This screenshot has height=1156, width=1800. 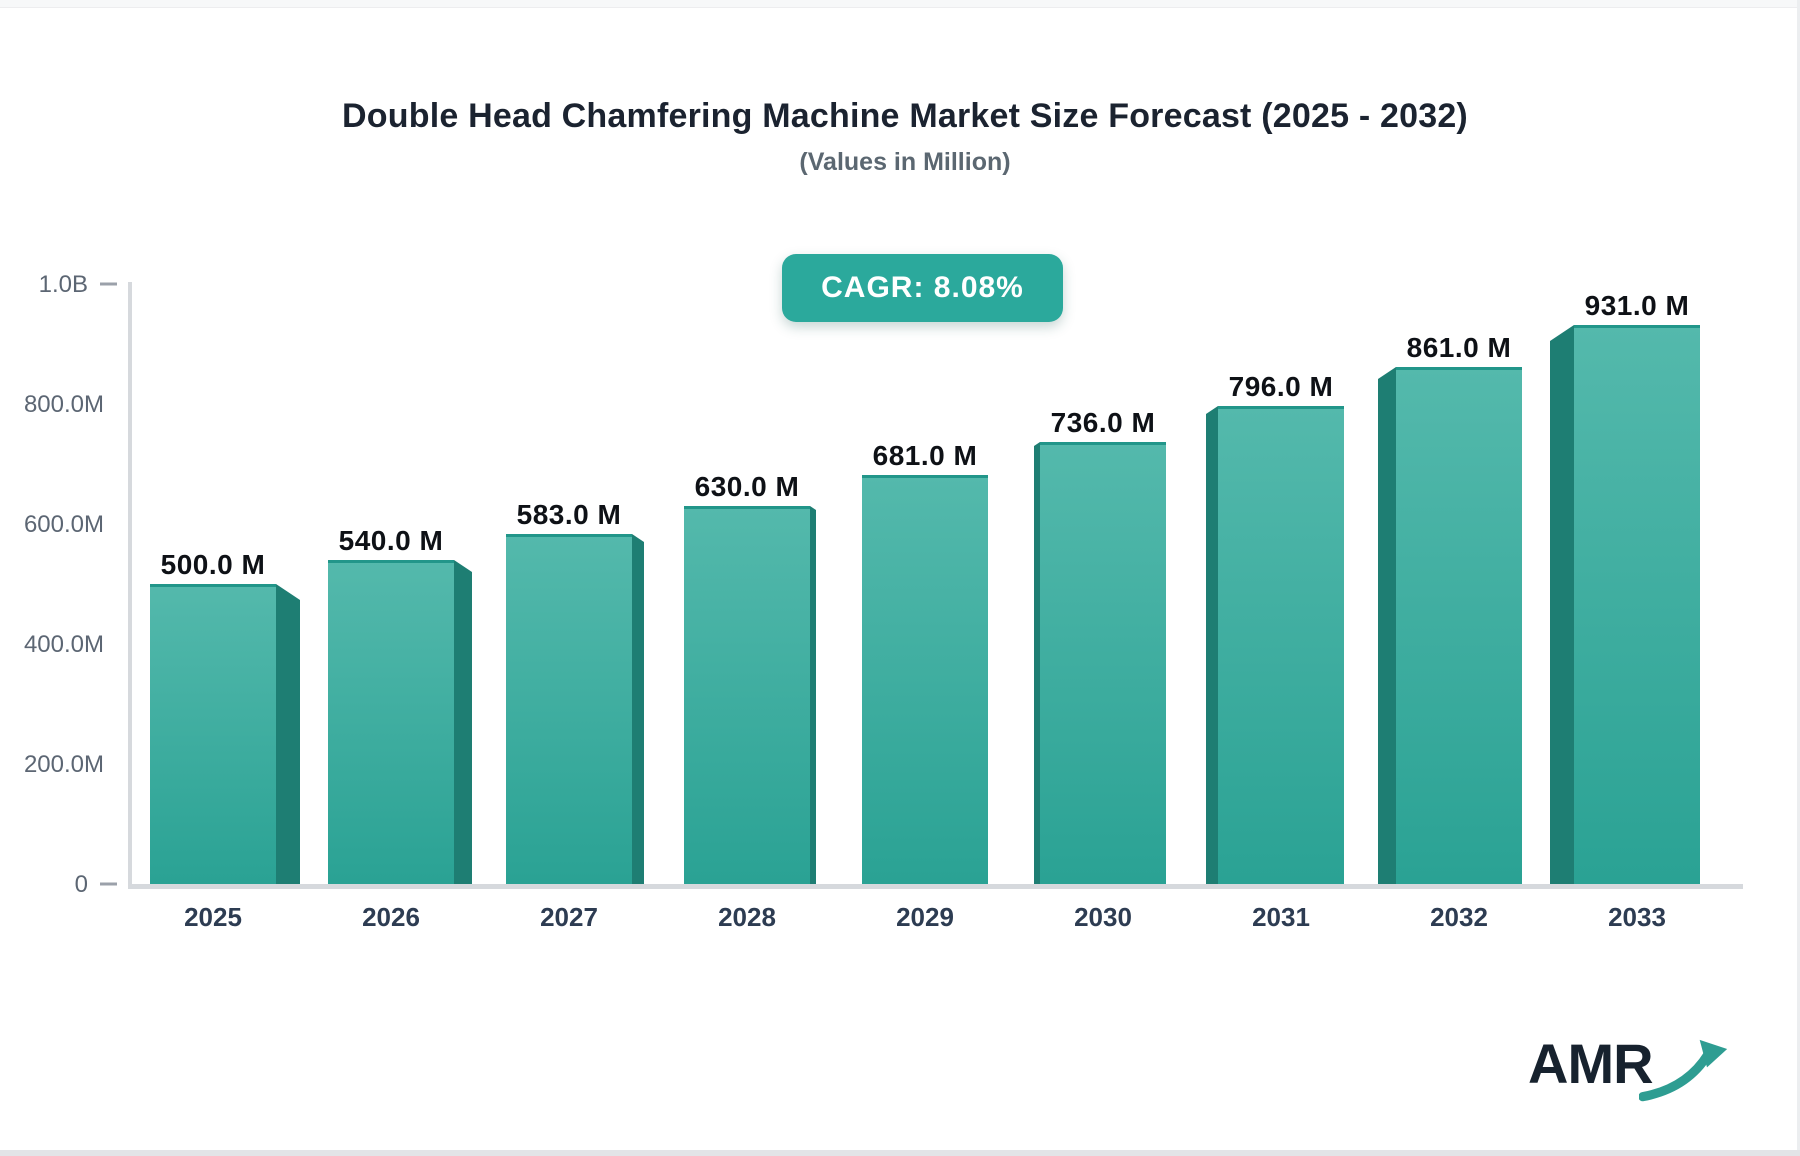 I want to click on bar-2027: 583.0 M 2027, so click(x=575, y=715).